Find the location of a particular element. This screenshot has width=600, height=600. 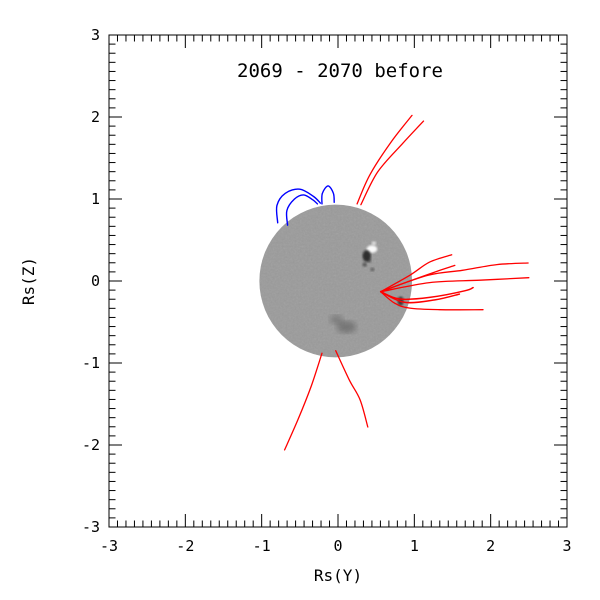

surface-feature-bright-plage is located at coordinates (372, 249).